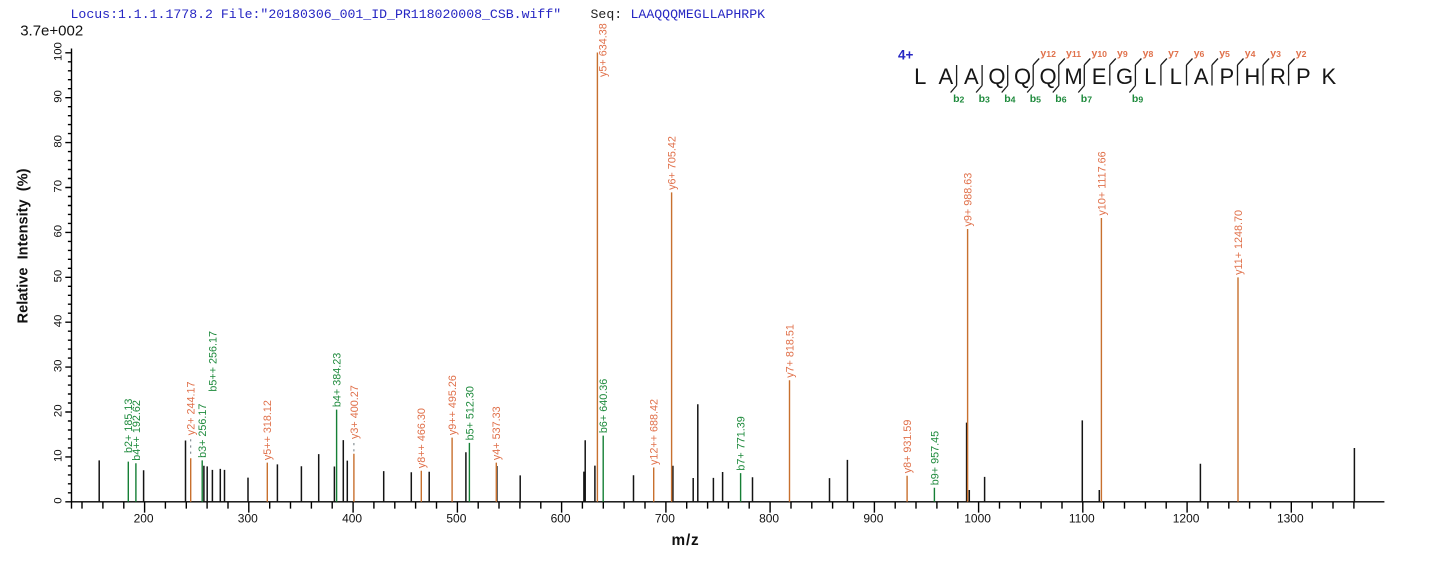 The width and height of the screenshot is (1436, 567). Describe the element at coordinates (59, 231) in the screenshot. I see `svg-text: 60` at that location.